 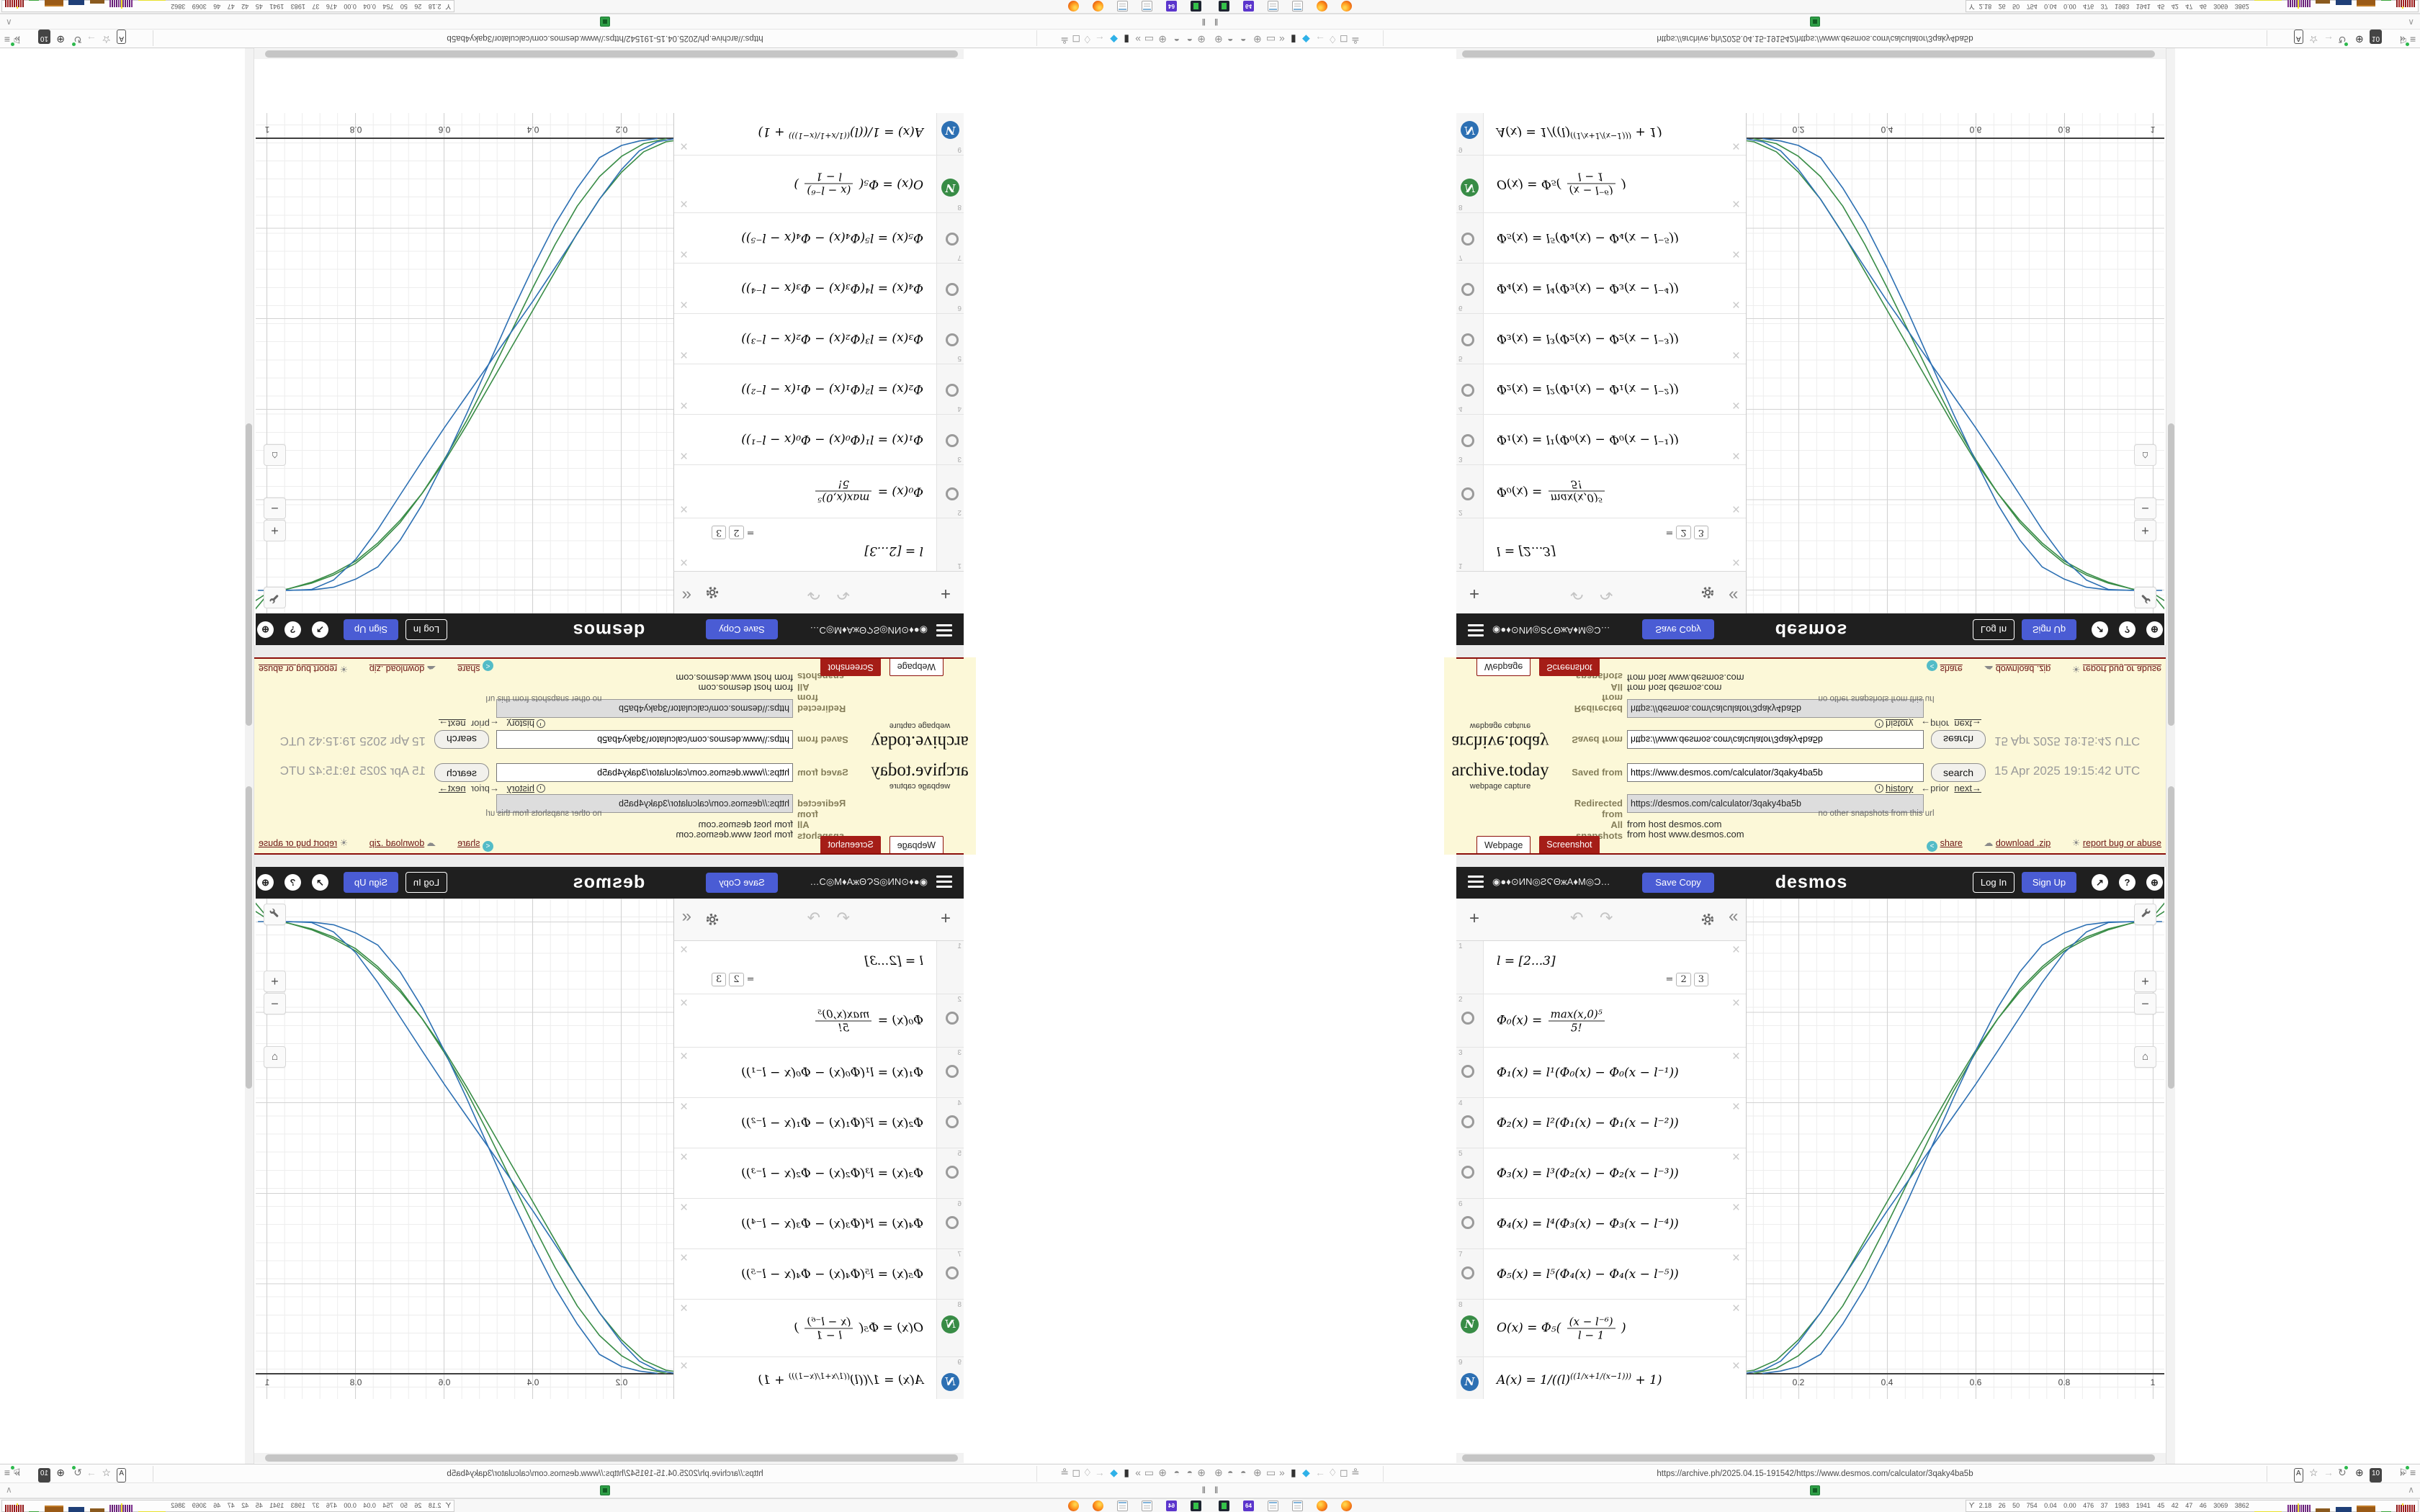 I want to click on container-counter-icon: 10, so click(x=43, y=37).